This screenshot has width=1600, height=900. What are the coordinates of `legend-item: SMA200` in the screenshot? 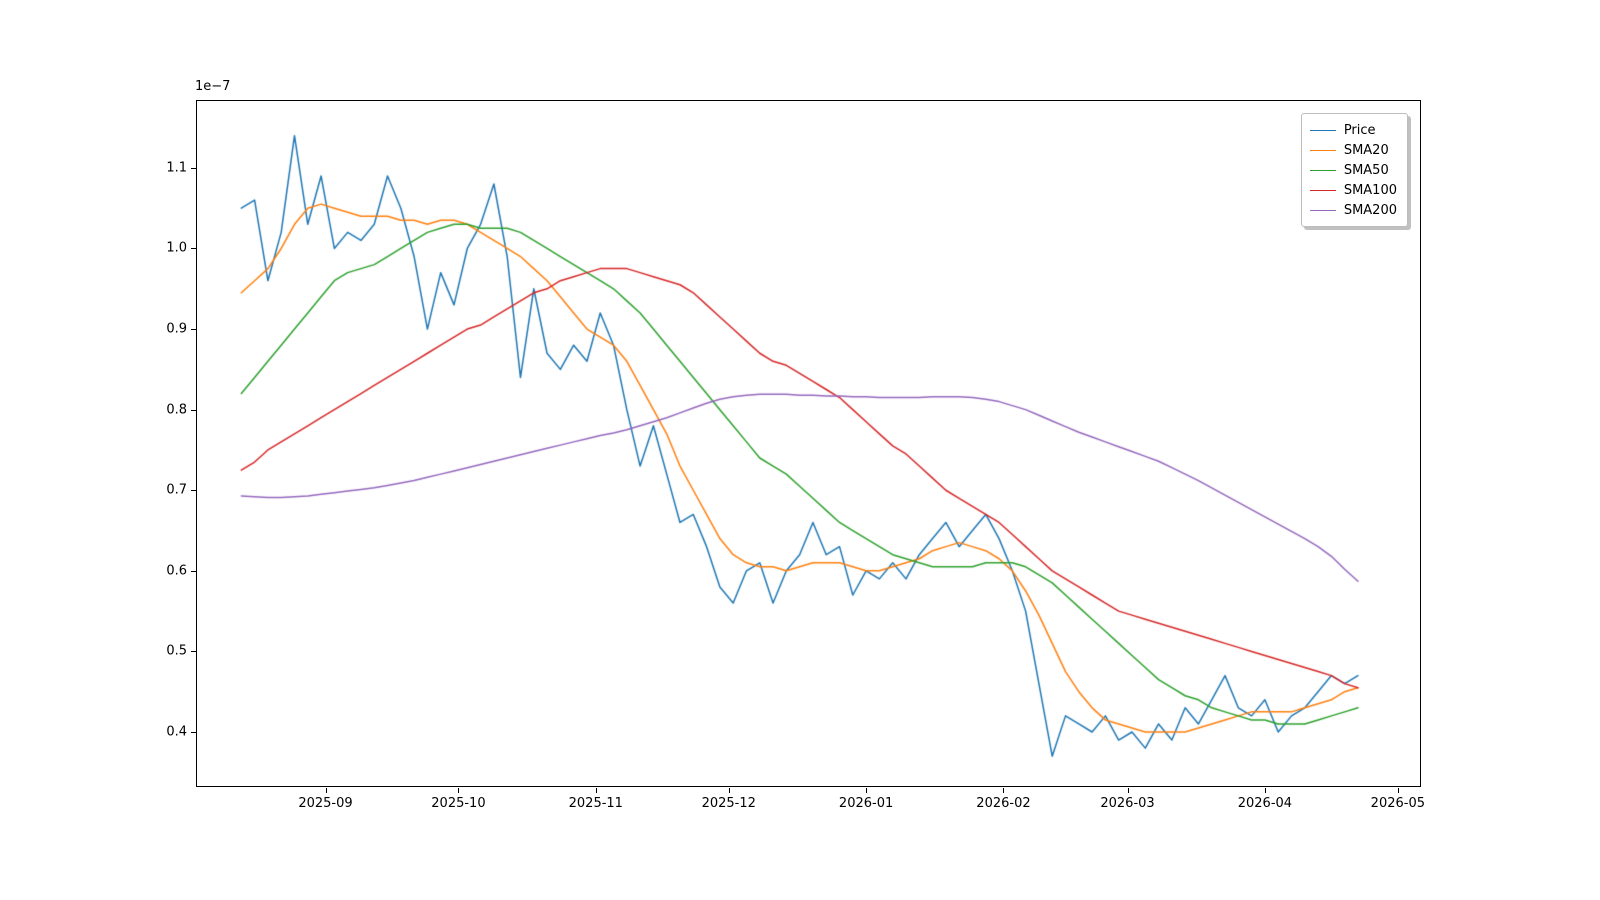 It's located at (1353, 210).